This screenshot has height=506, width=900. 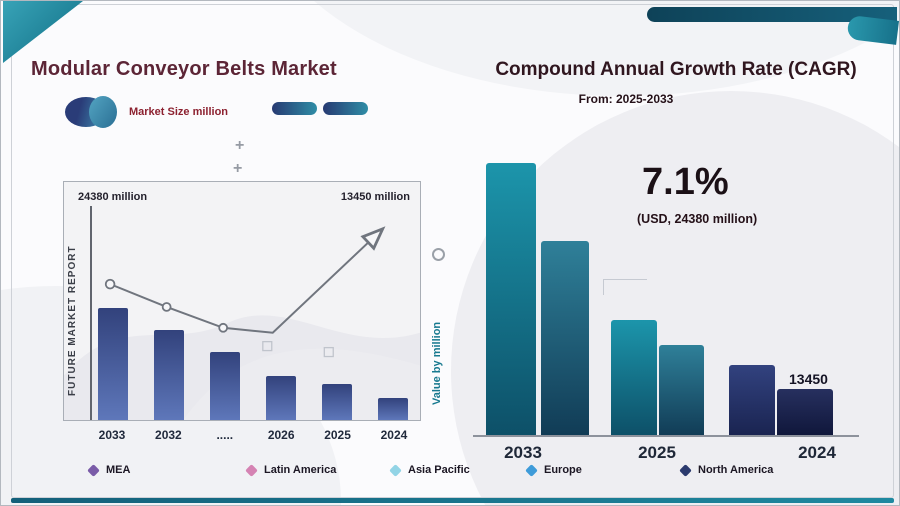 I want to click on cagr-x-label-2025: 2025, so click(x=657, y=452).